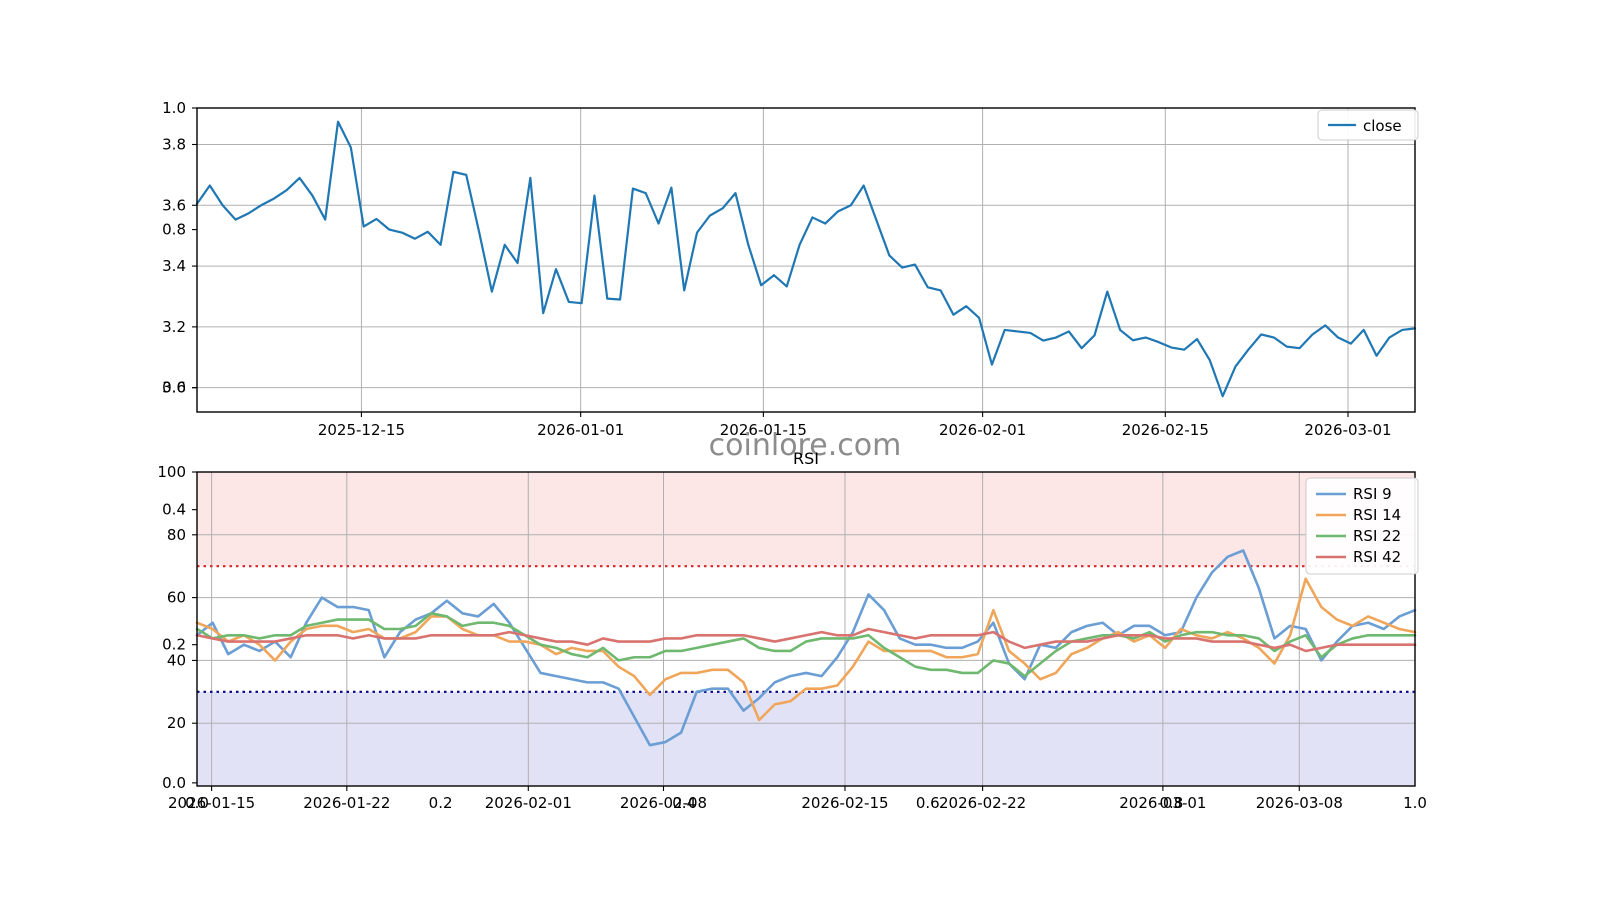 Image resolution: width=1600 pixels, height=900 pixels. Describe the element at coordinates (844, 803) in the screenshot. I see `rsi-x-tick-label: 2026-02-15` at that location.